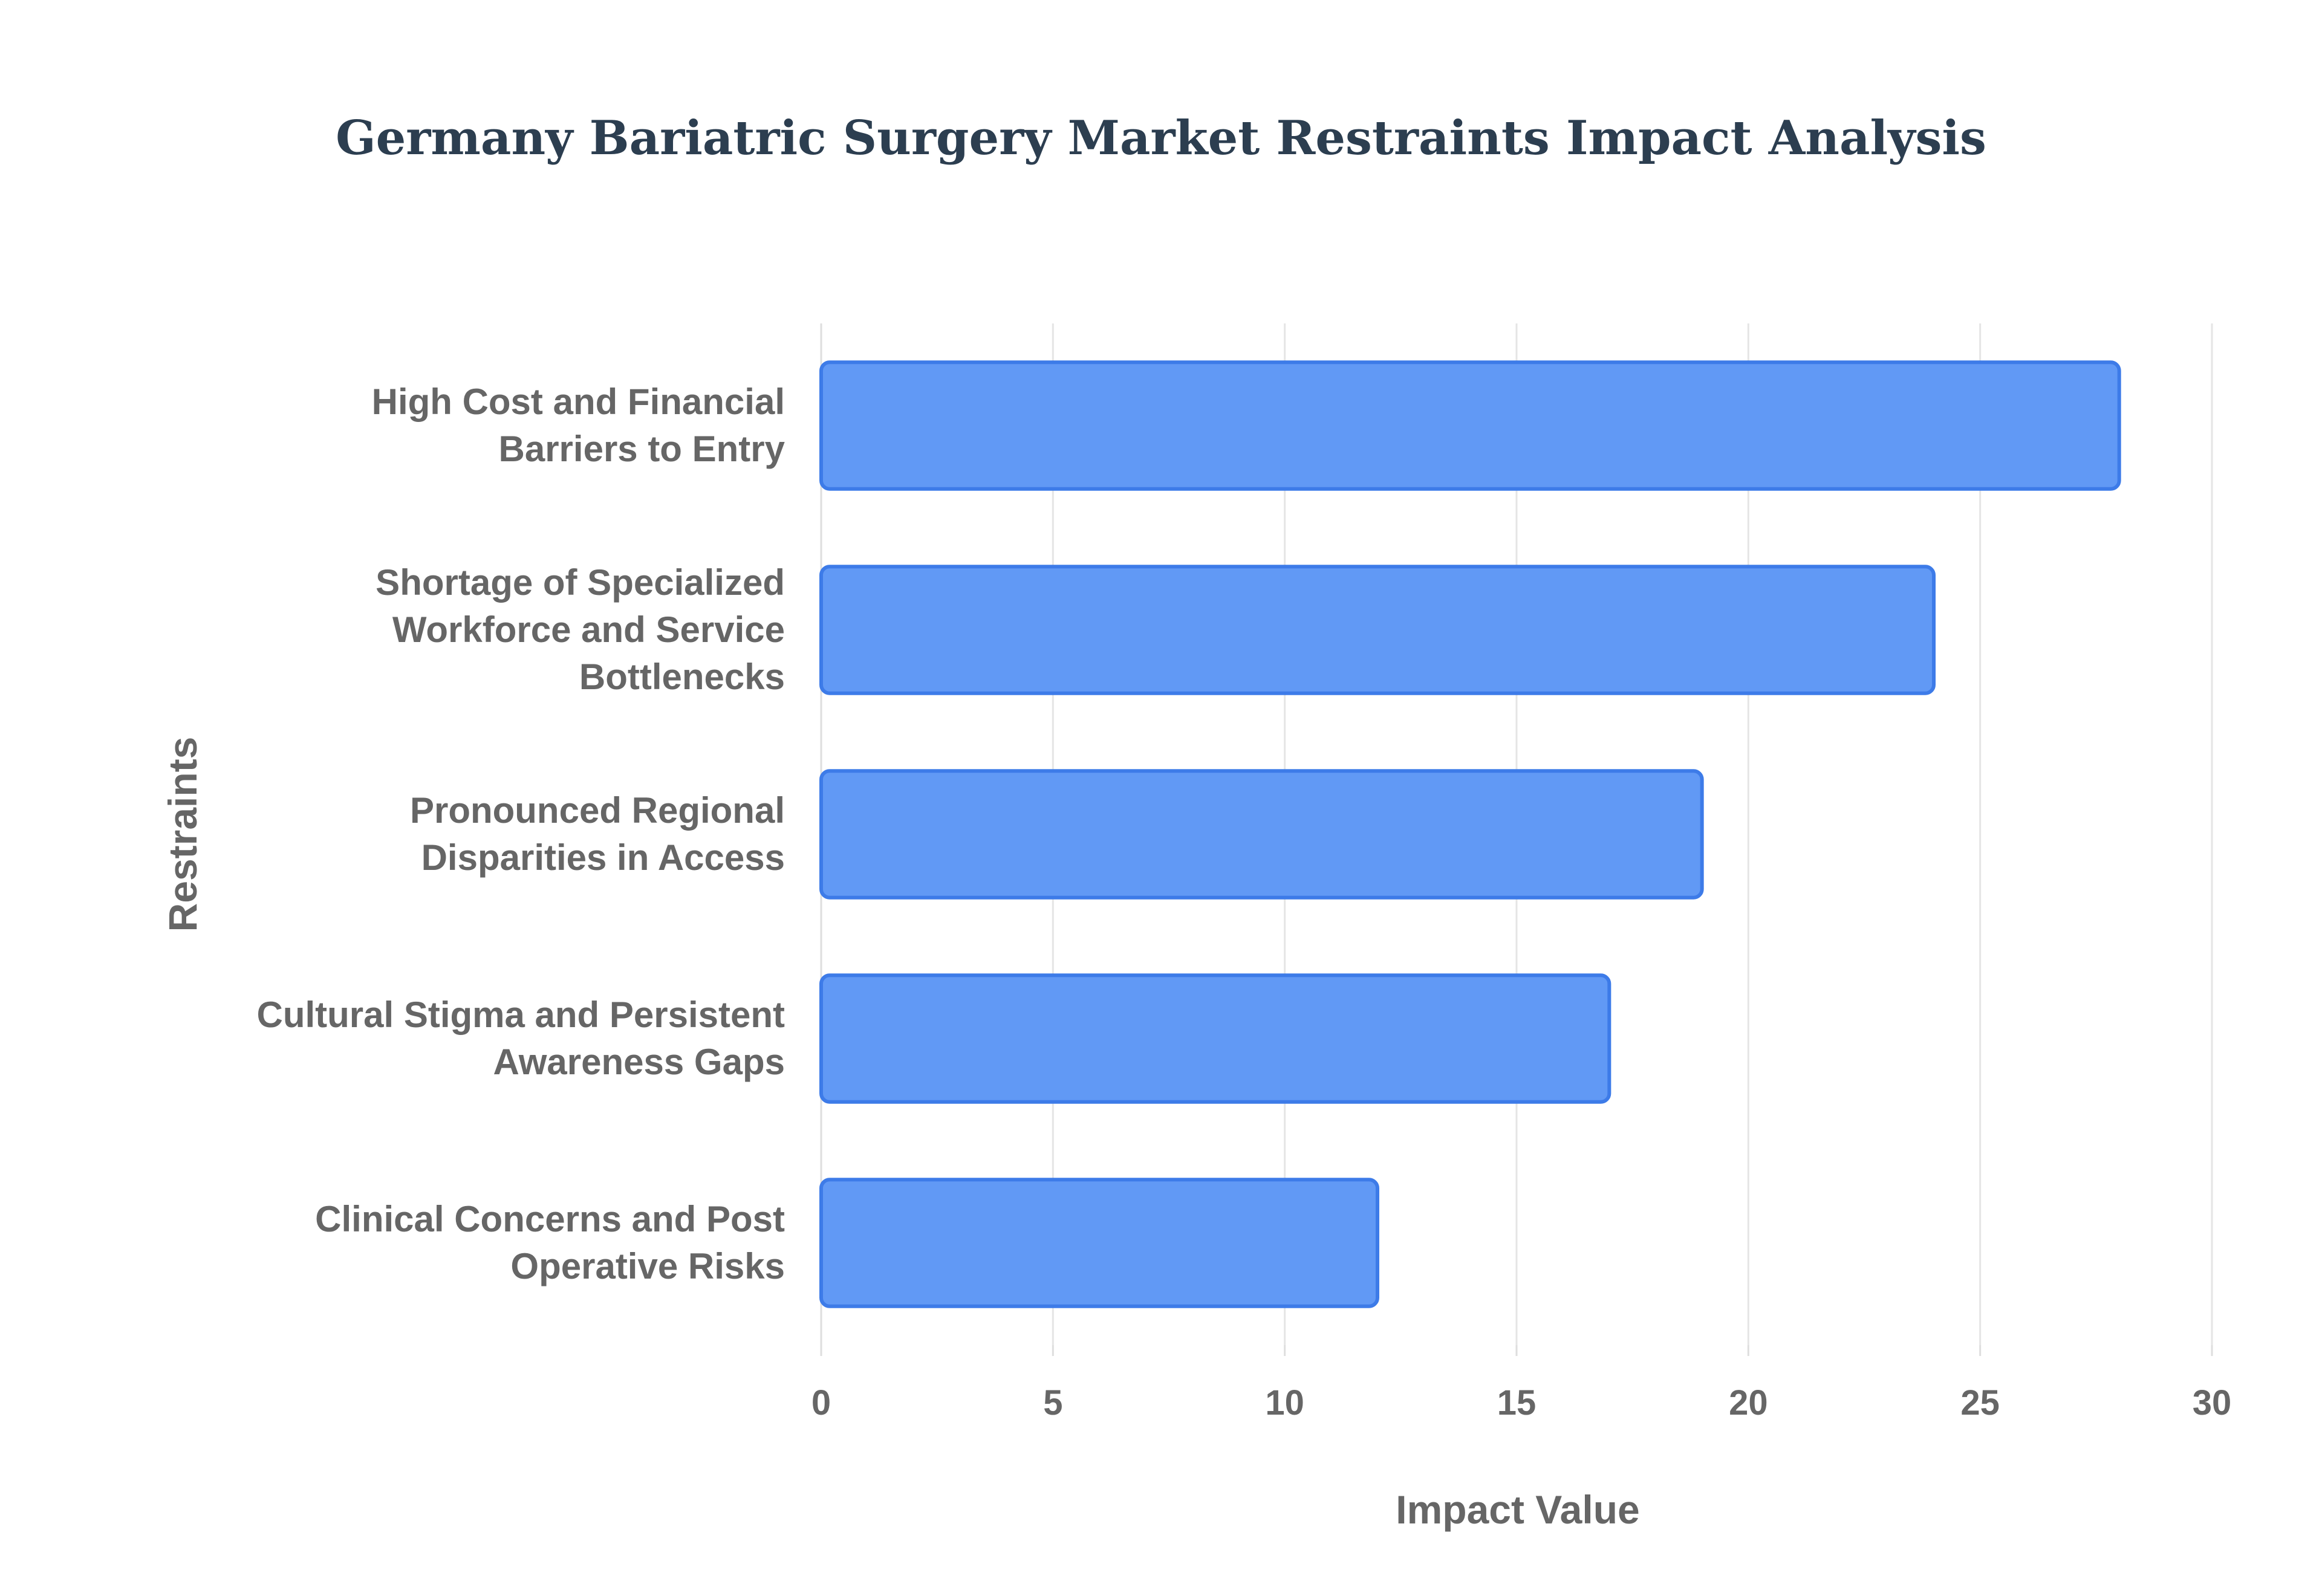  I want to click on x-tick-label: 30, so click(2212, 1402).